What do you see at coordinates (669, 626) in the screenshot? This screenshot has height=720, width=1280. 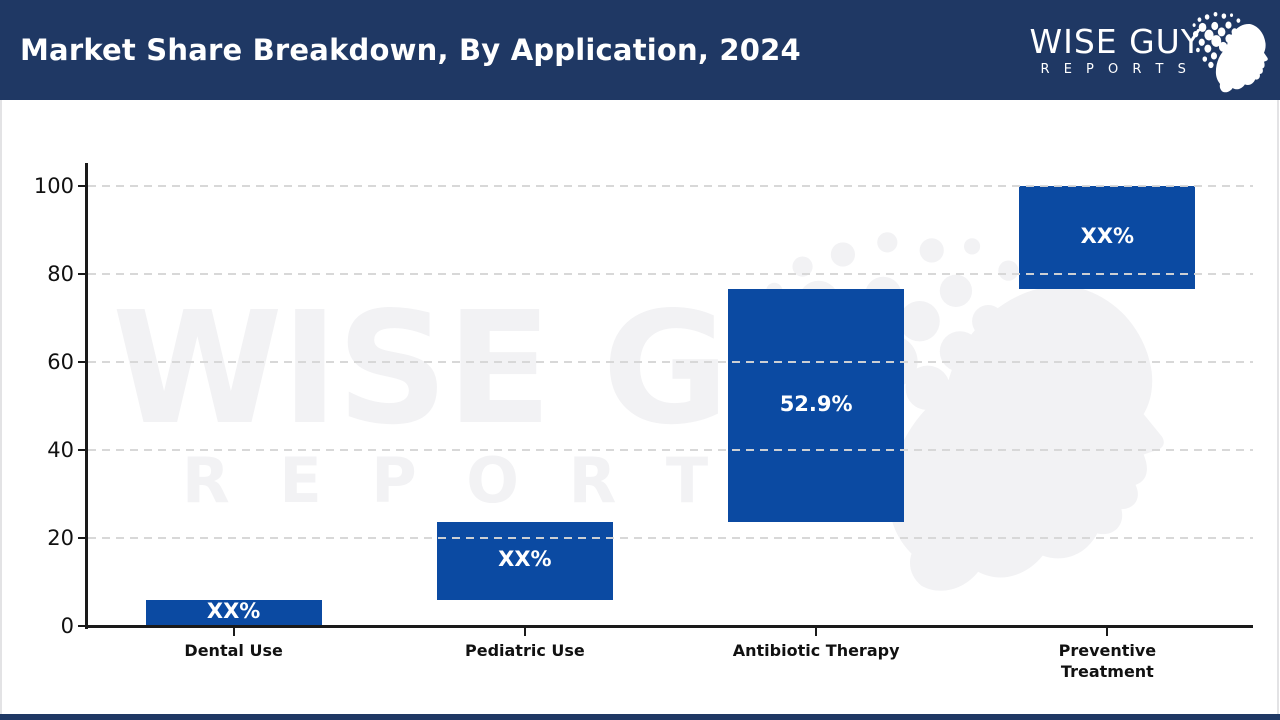 I see `x-axis-line` at bounding box center [669, 626].